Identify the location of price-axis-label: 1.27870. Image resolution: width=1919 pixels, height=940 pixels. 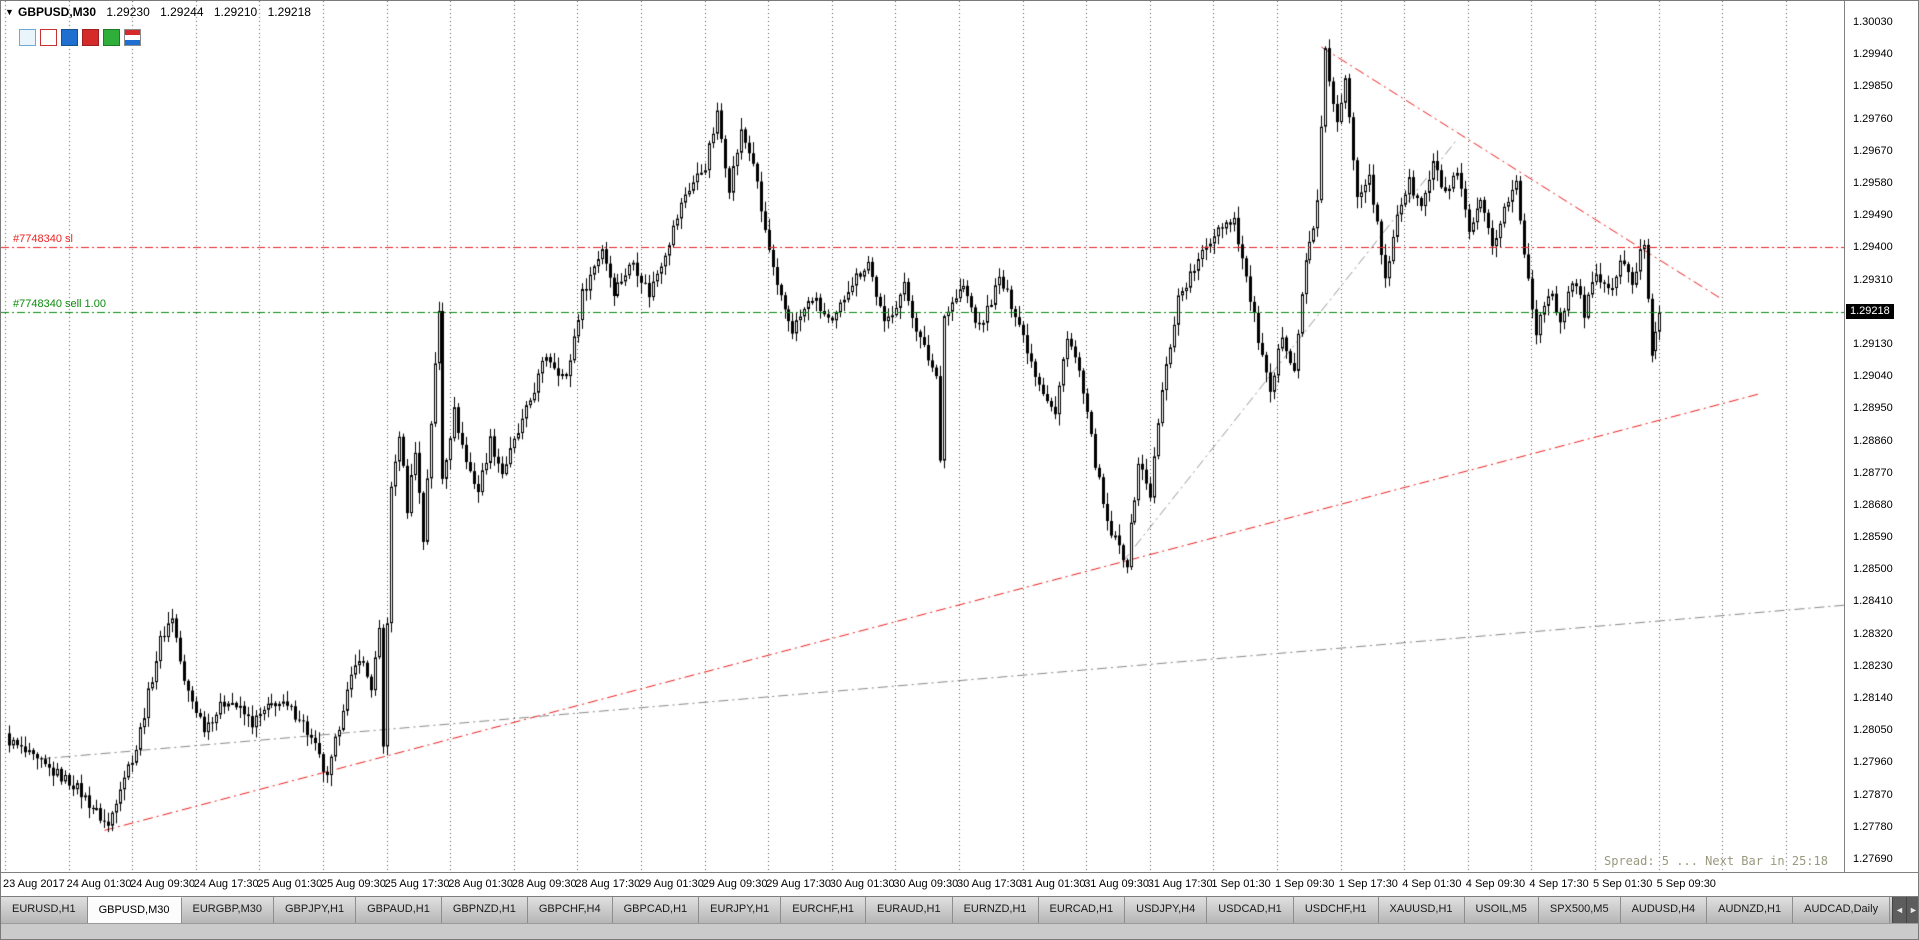
(1873, 794).